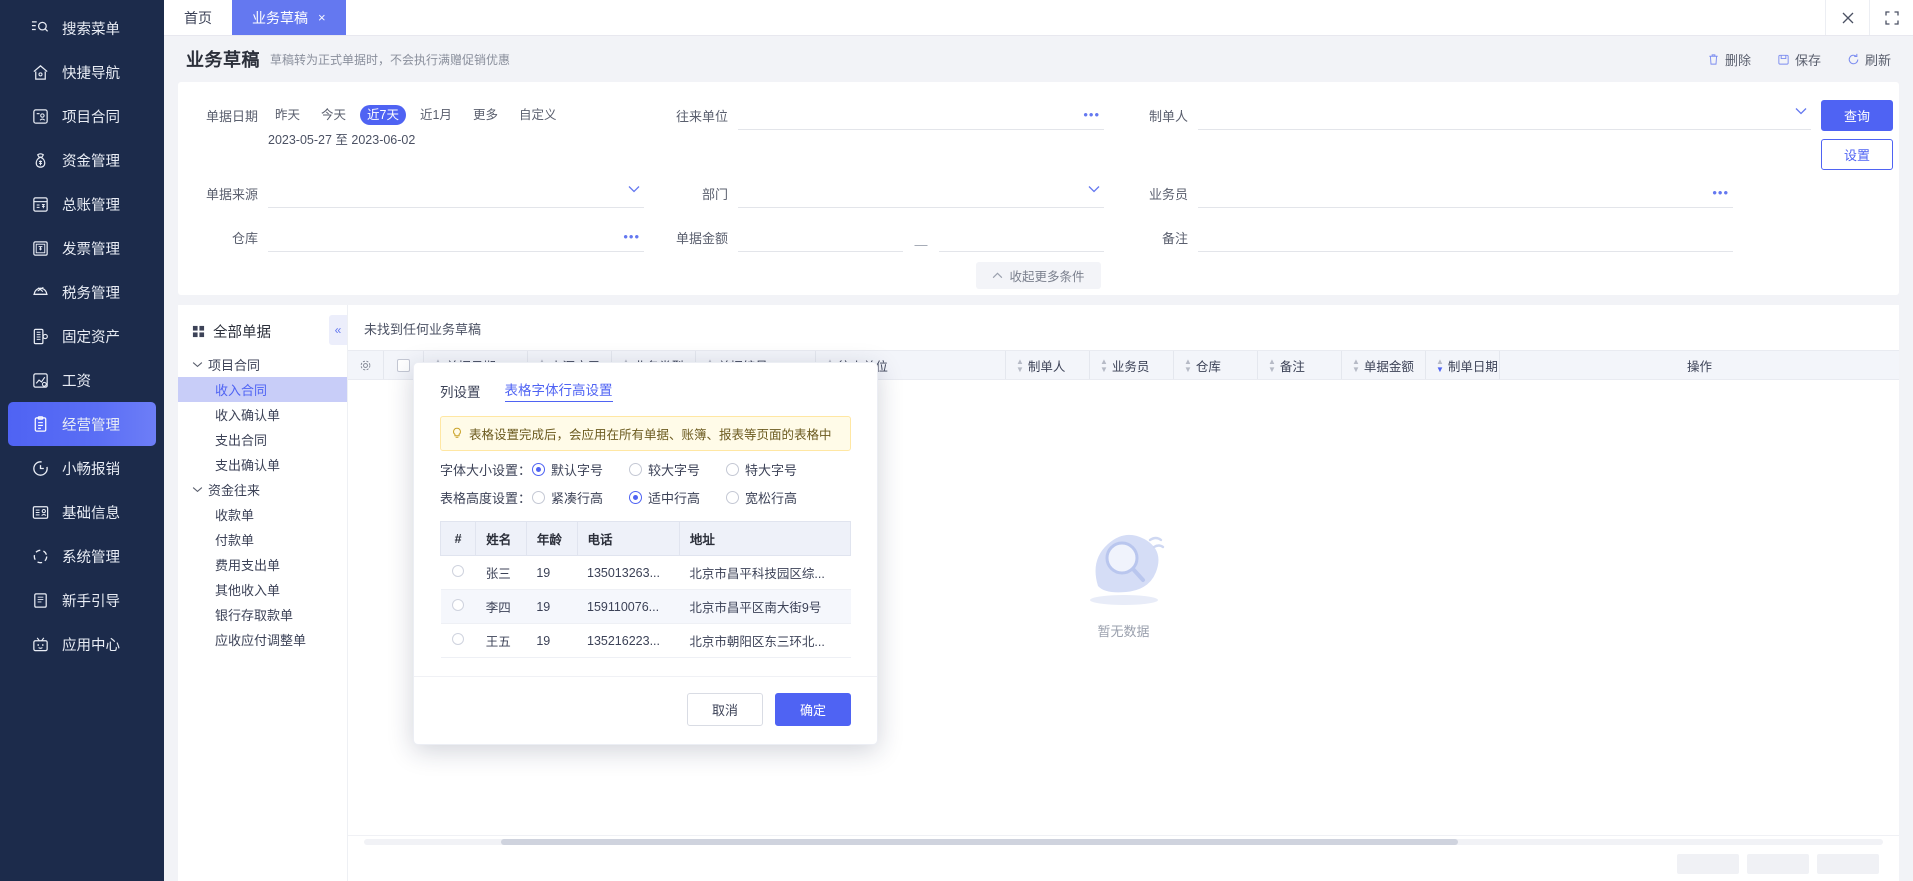  Describe the element at coordinates (82, 600) in the screenshot. I see `sidebar-item-14: 新手引导` at that location.